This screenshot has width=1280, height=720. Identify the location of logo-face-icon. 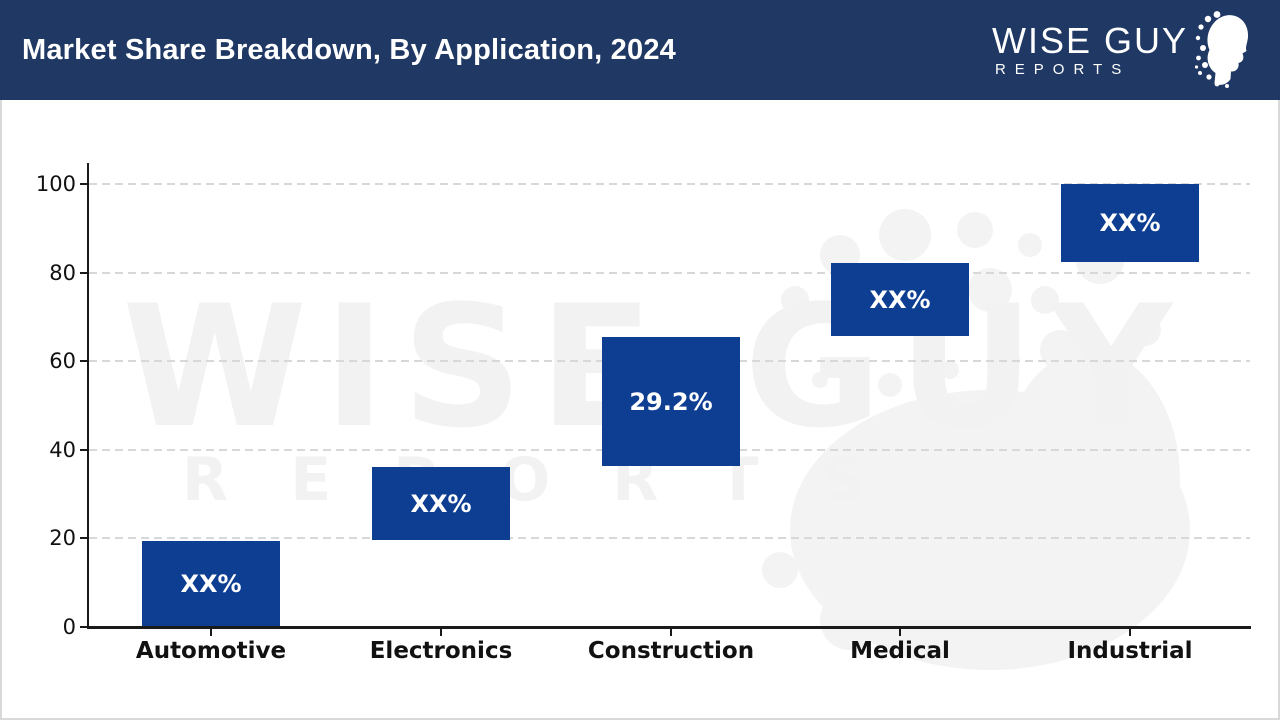
(1221, 49).